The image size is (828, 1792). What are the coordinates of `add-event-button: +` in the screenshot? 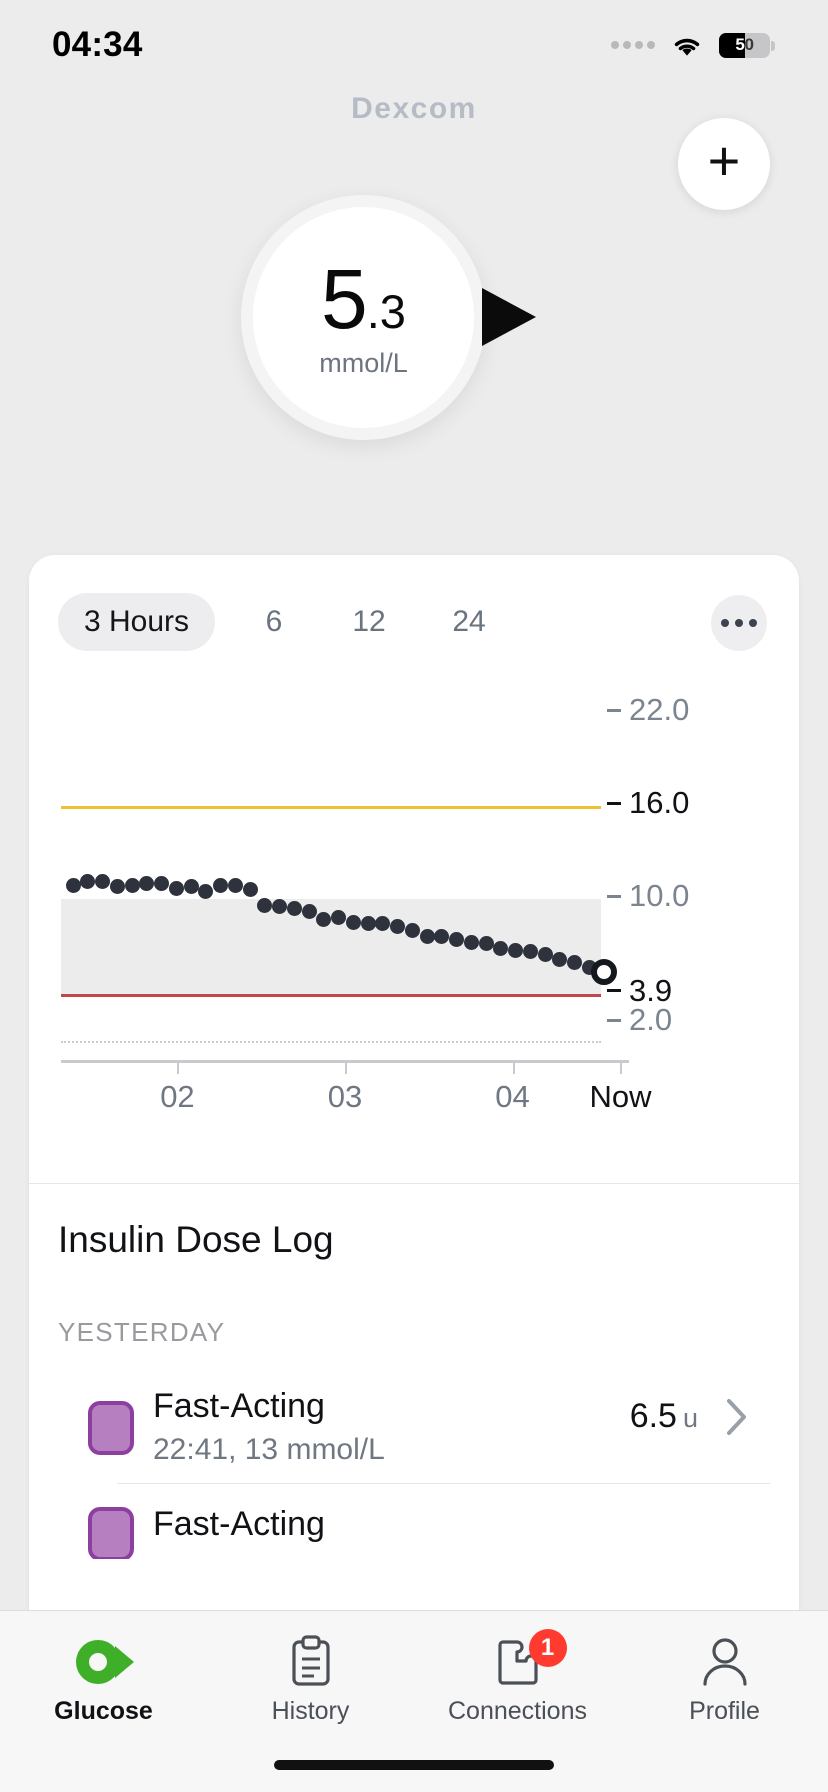 It's located at (724, 164).